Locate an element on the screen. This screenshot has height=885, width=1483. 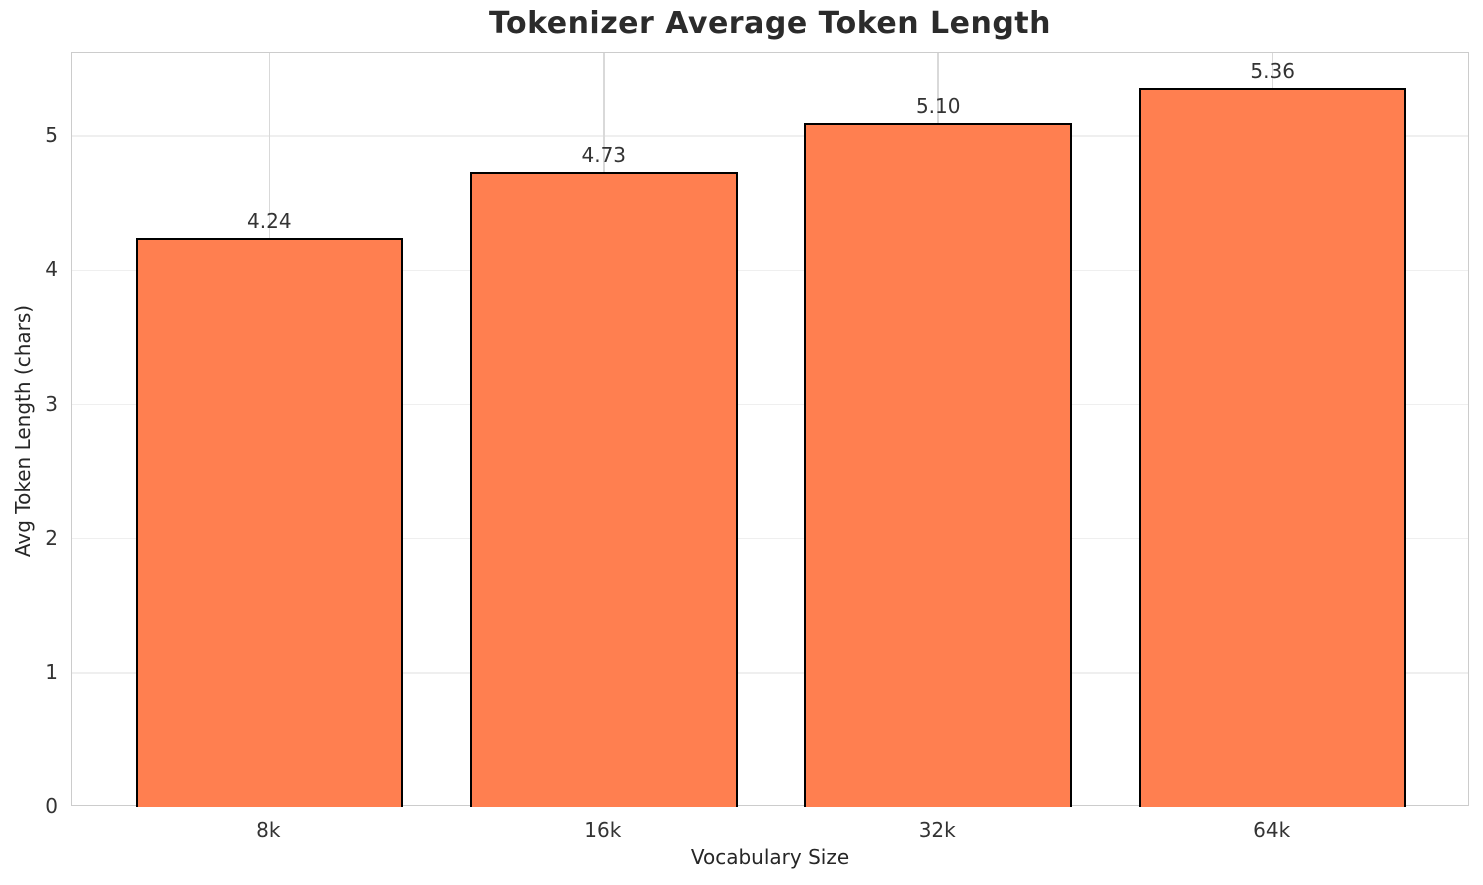
y-tick-label: 0 is located at coordinates (51, 806).